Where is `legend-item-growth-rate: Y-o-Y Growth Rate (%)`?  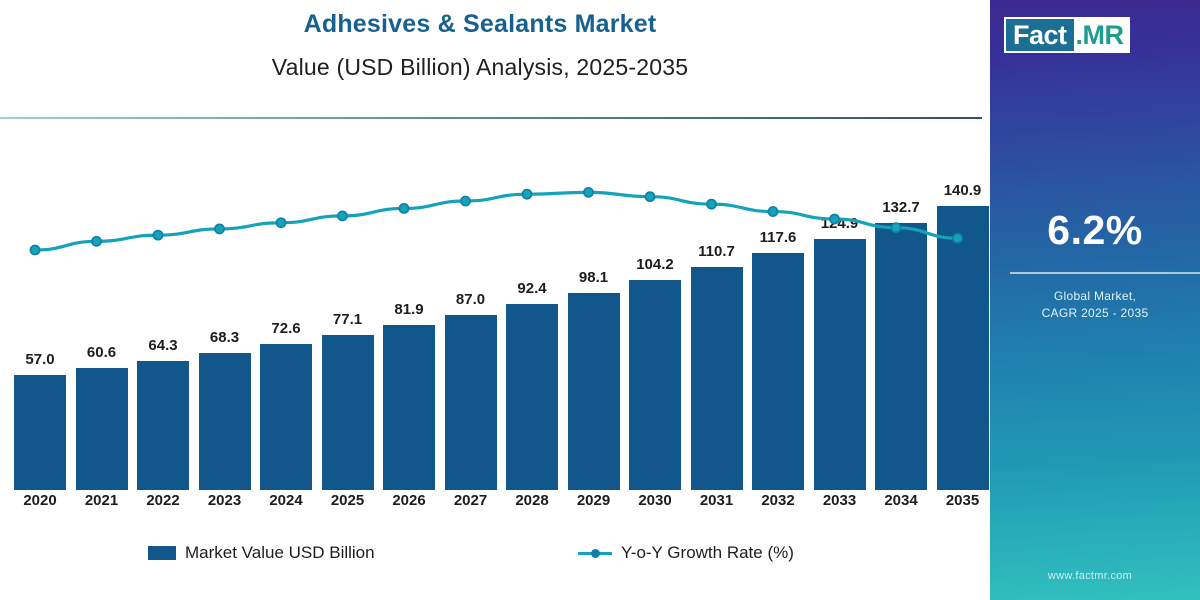 legend-item-growth-rate: Y-o-Y Growth Rate (%) is located at coordinates (686, 553).